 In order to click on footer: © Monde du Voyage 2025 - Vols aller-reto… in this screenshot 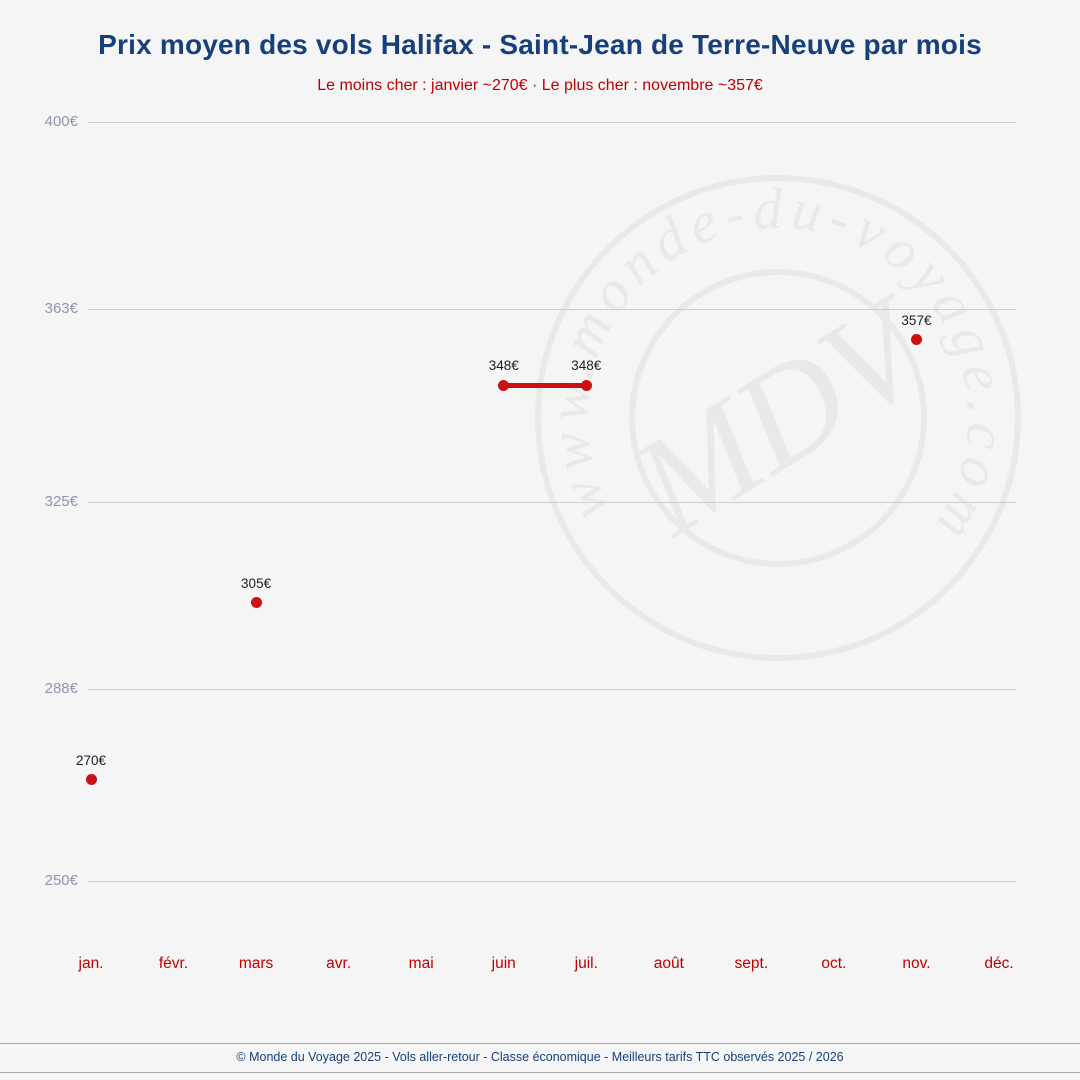, I will do `click(540, 1058)`.